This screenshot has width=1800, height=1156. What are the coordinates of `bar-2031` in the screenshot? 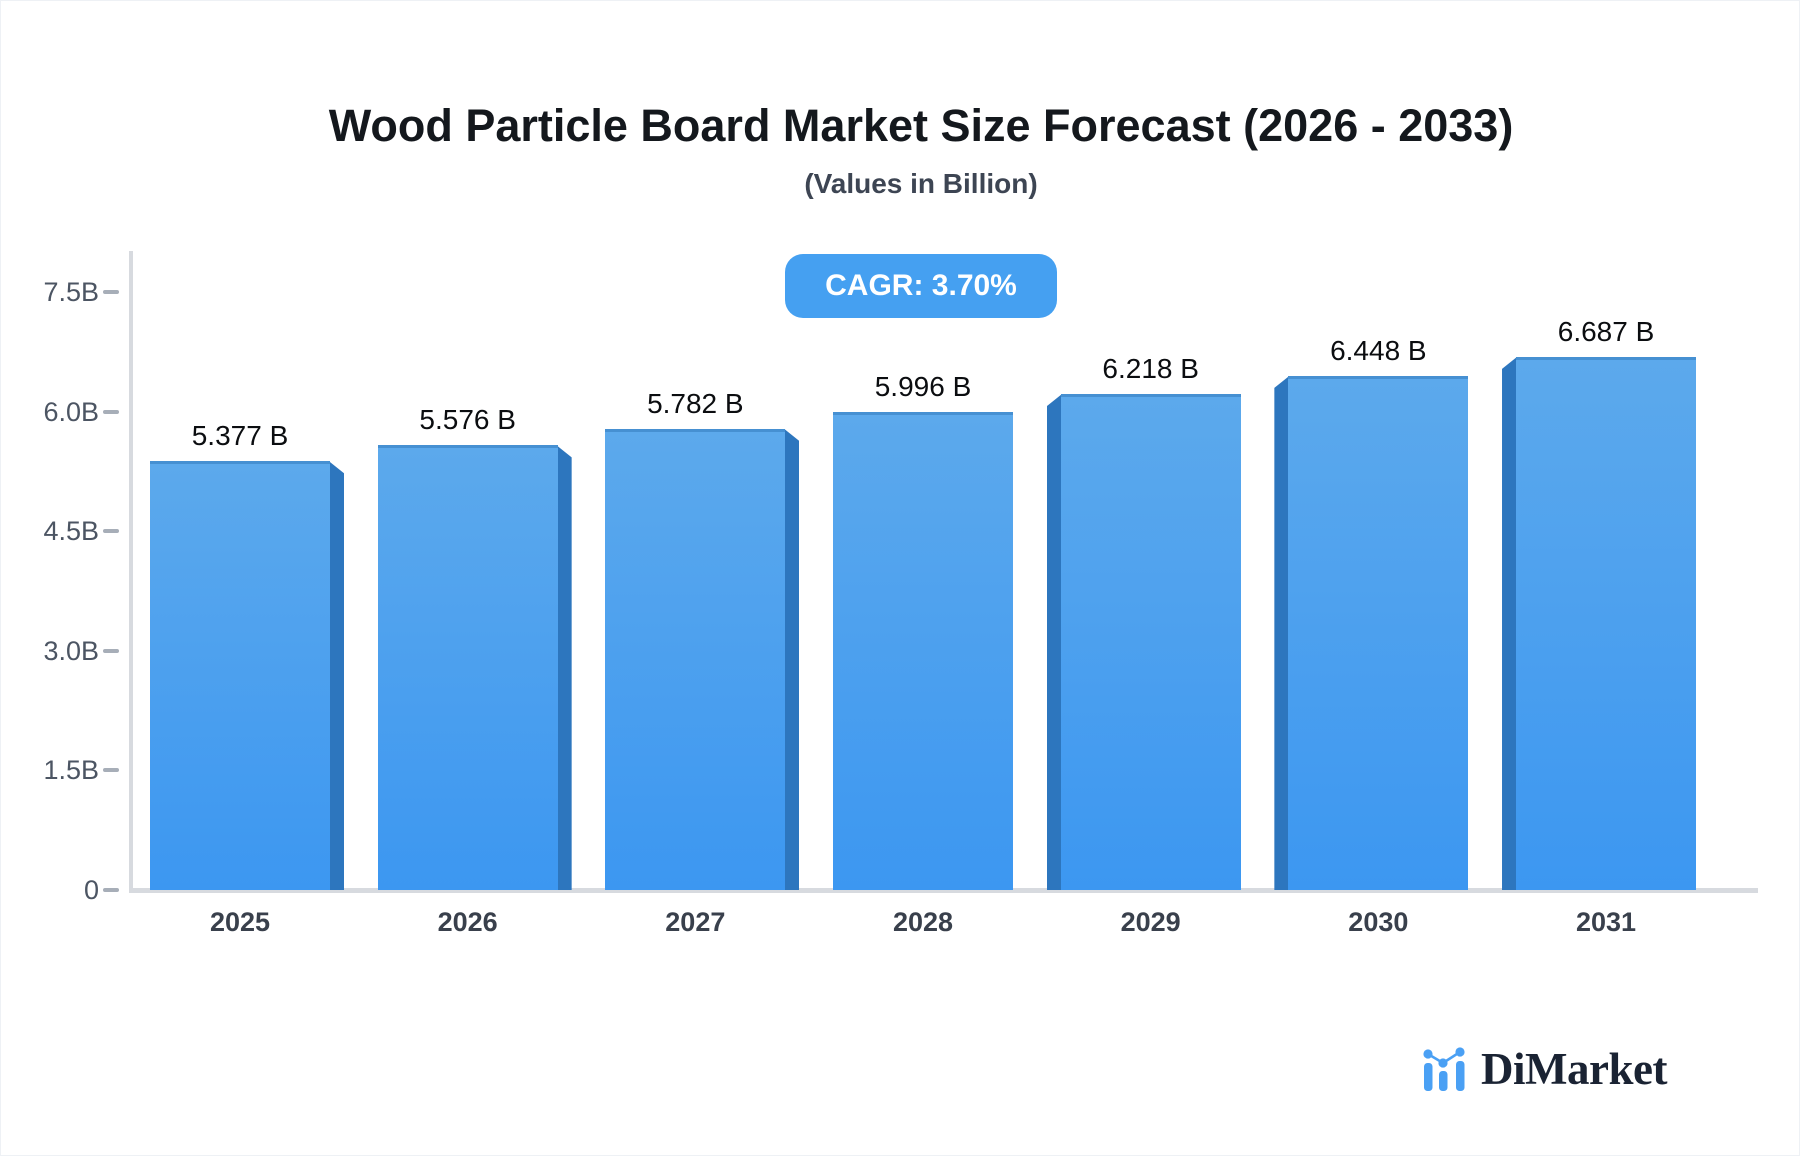 It's located at (1606, 623).